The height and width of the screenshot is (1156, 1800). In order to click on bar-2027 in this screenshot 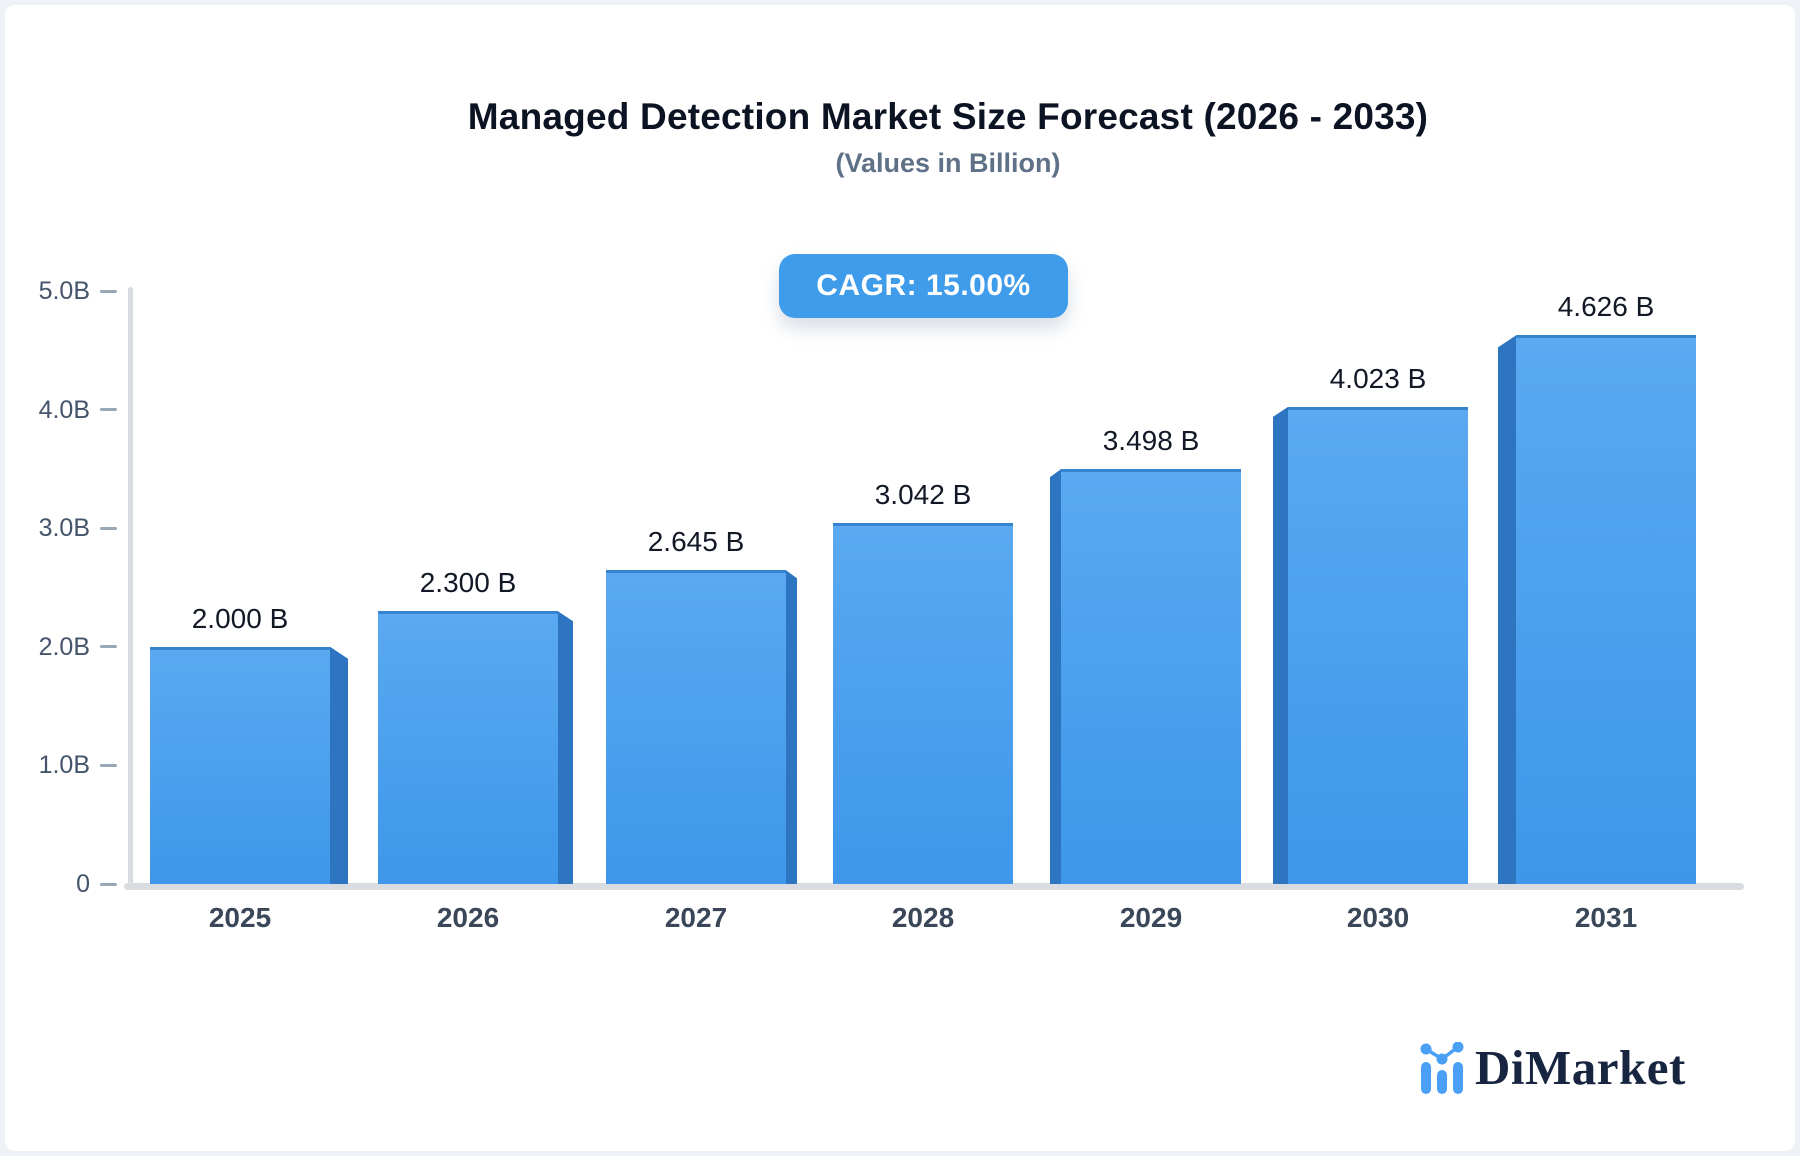, I will do `click(696, 727)`.